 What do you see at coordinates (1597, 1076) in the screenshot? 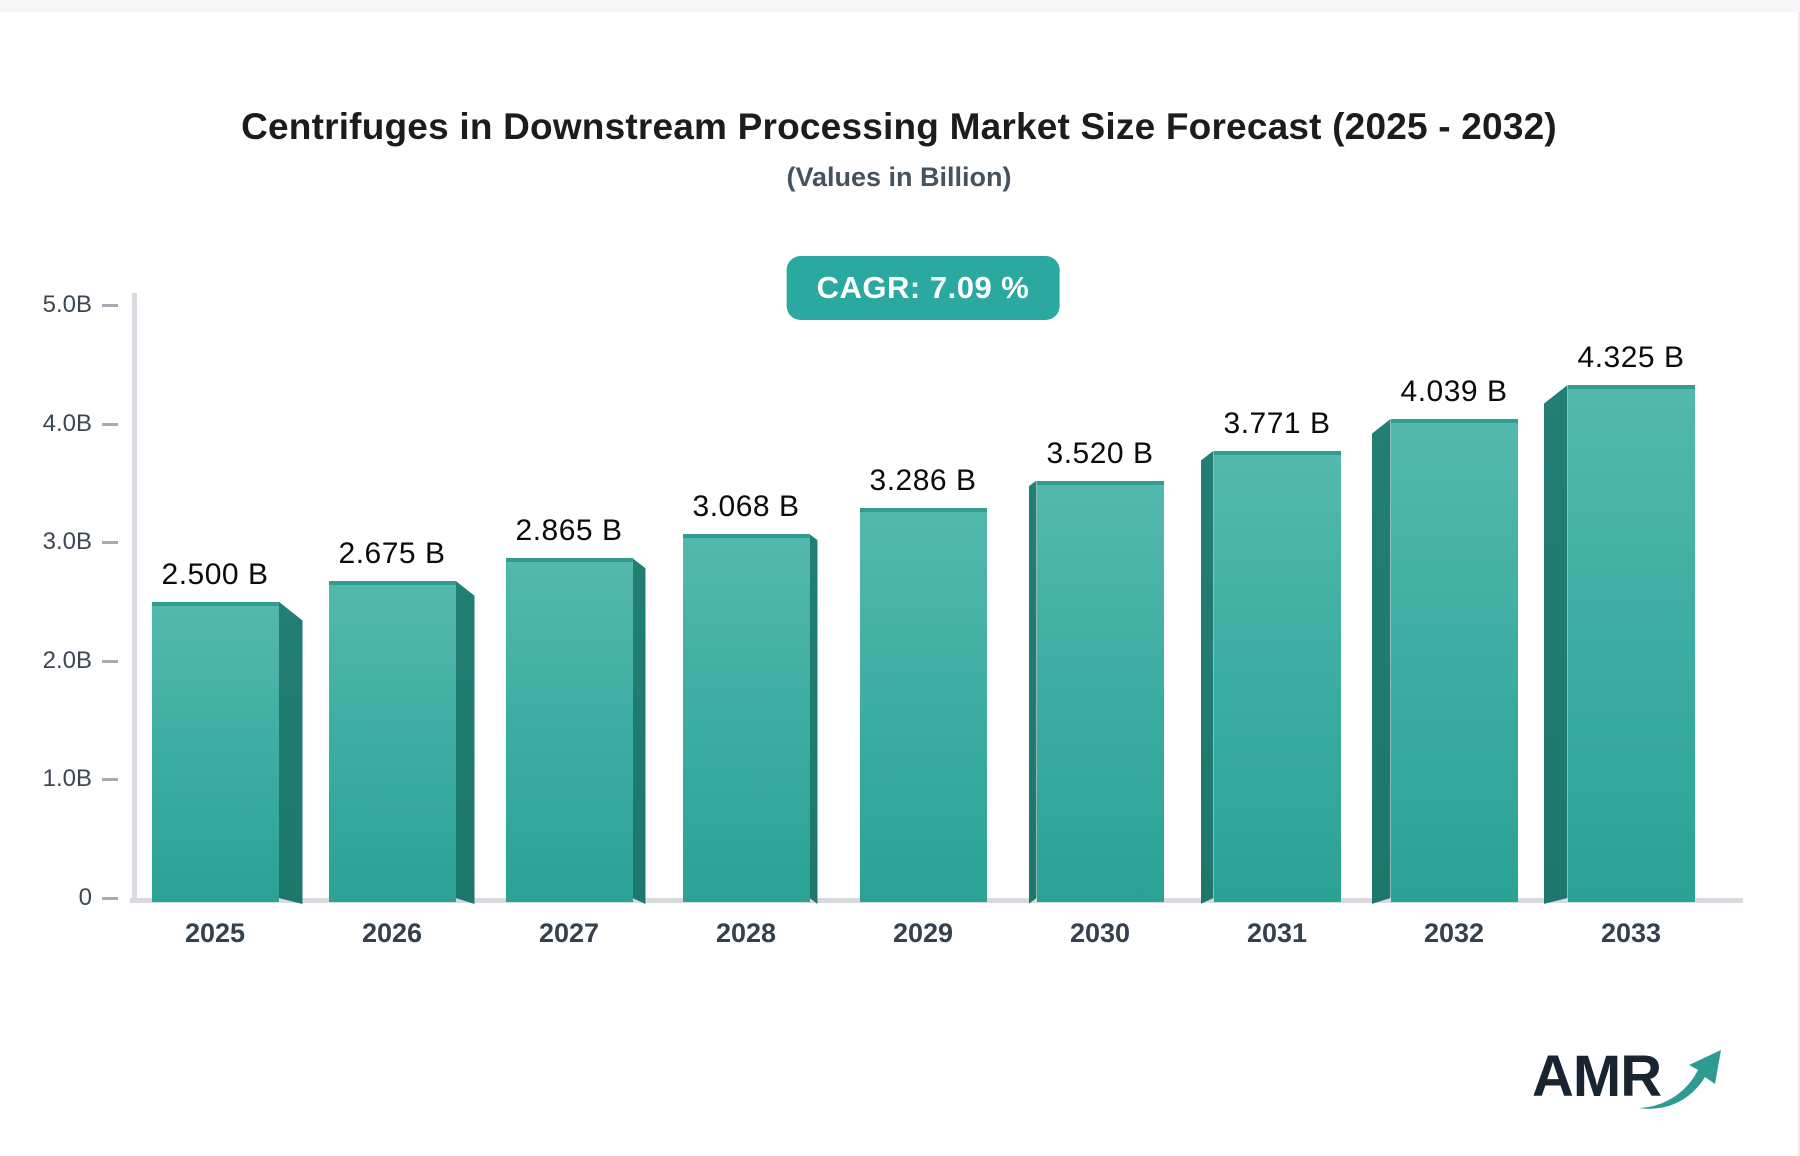
I see `amr-logo-text: AMR` at bounding box center [1597, 1076].